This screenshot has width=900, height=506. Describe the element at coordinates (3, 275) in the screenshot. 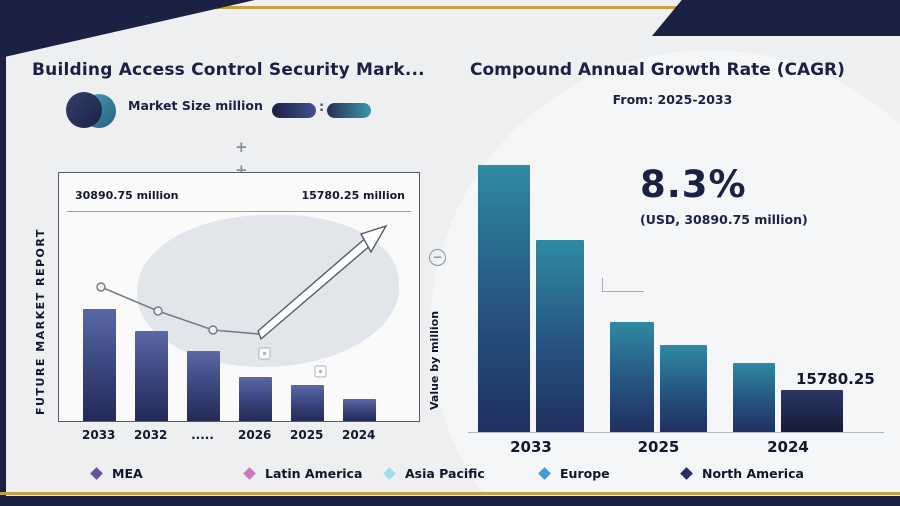

I see `left-edge-strip` at that location.